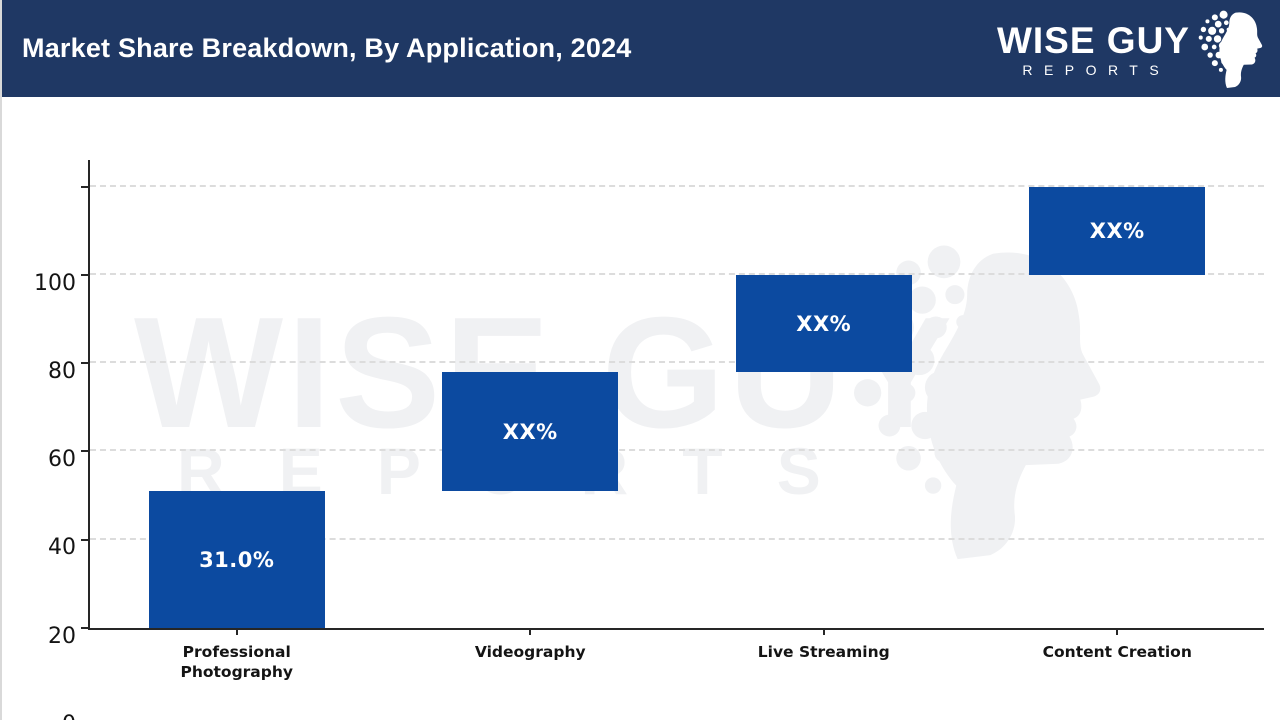 The width and height of the screenshot is (1280, 720). I want to click on bar-segment: 31.0%, so click(236, 559).